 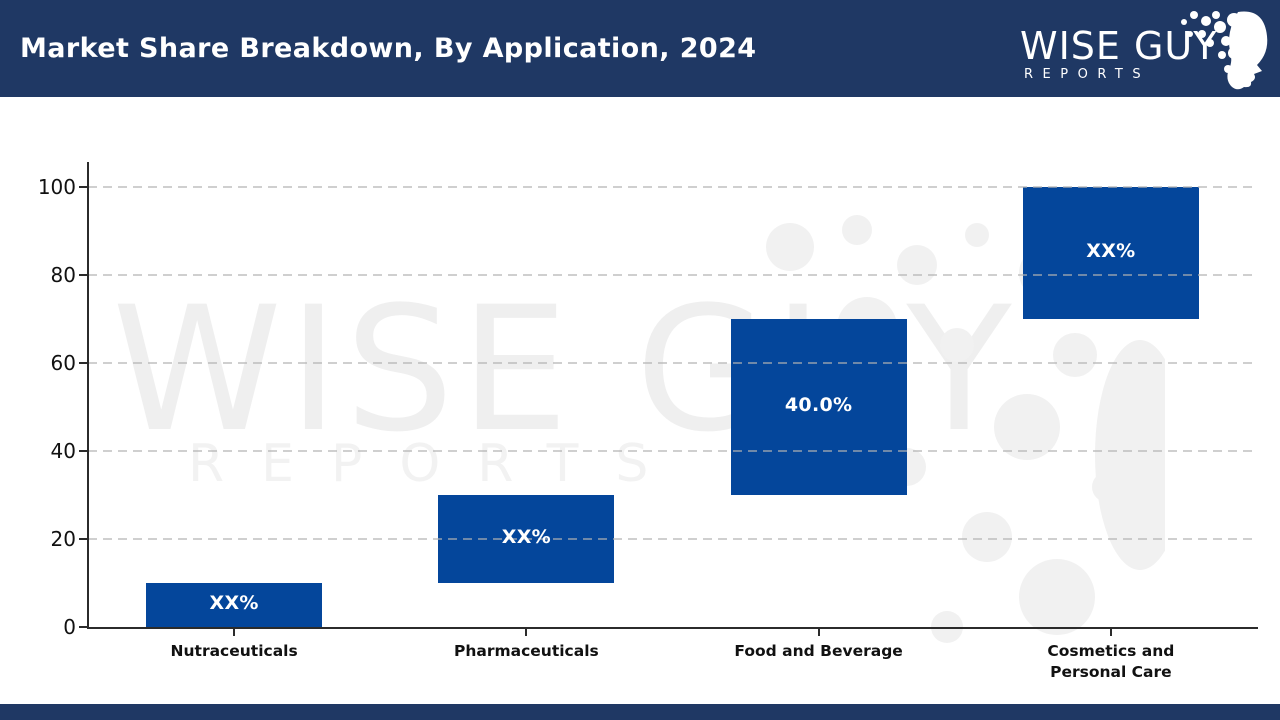 I want to click on y-tick-label: 40, so click(x=63, y=451).